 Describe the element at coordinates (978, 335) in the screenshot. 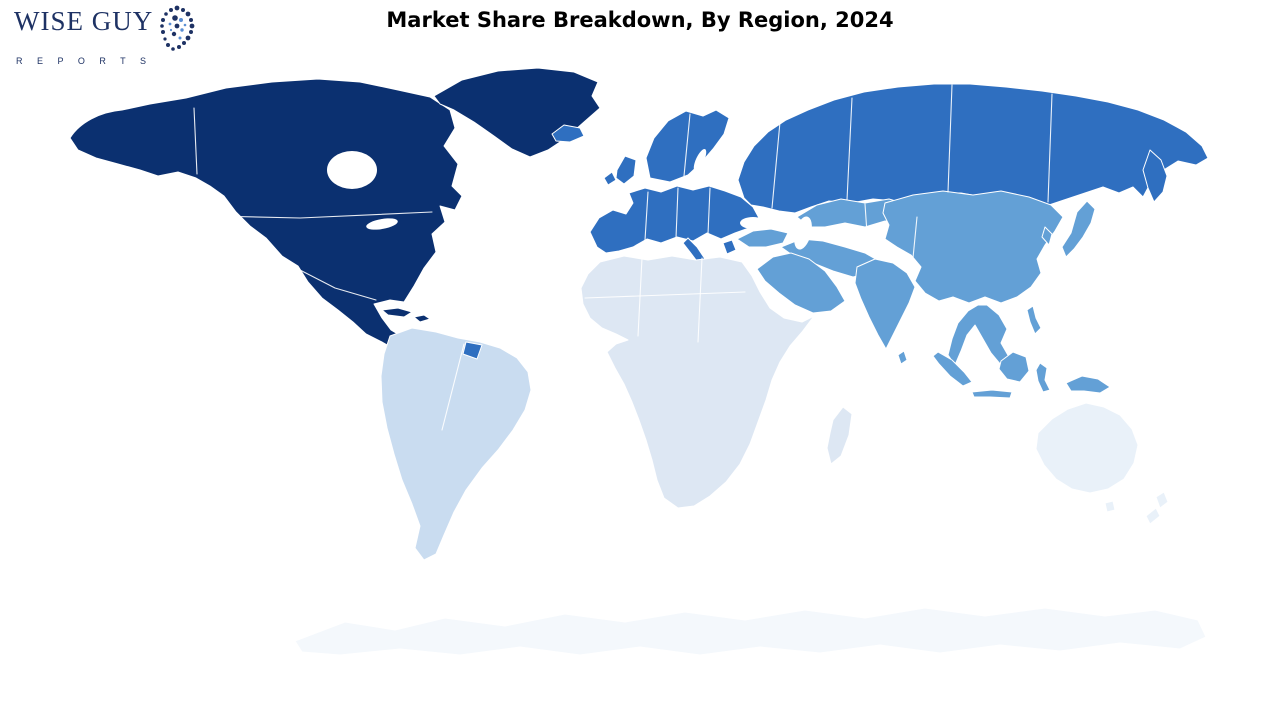

I see `shape-southeast-asia` at that location.